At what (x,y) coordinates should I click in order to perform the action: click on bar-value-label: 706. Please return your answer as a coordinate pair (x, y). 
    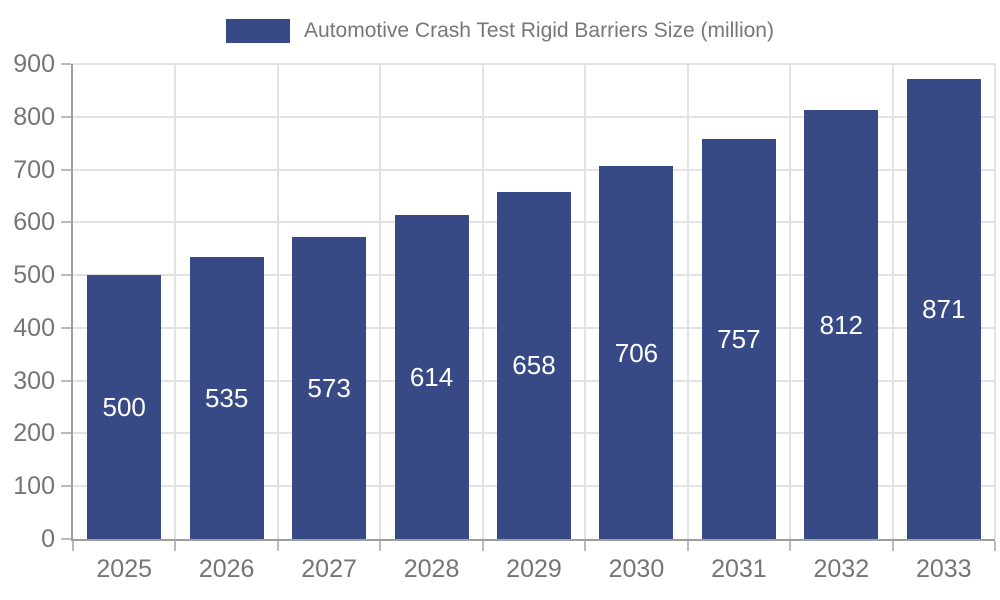
    Looking at the image, I should click on (636, 352).